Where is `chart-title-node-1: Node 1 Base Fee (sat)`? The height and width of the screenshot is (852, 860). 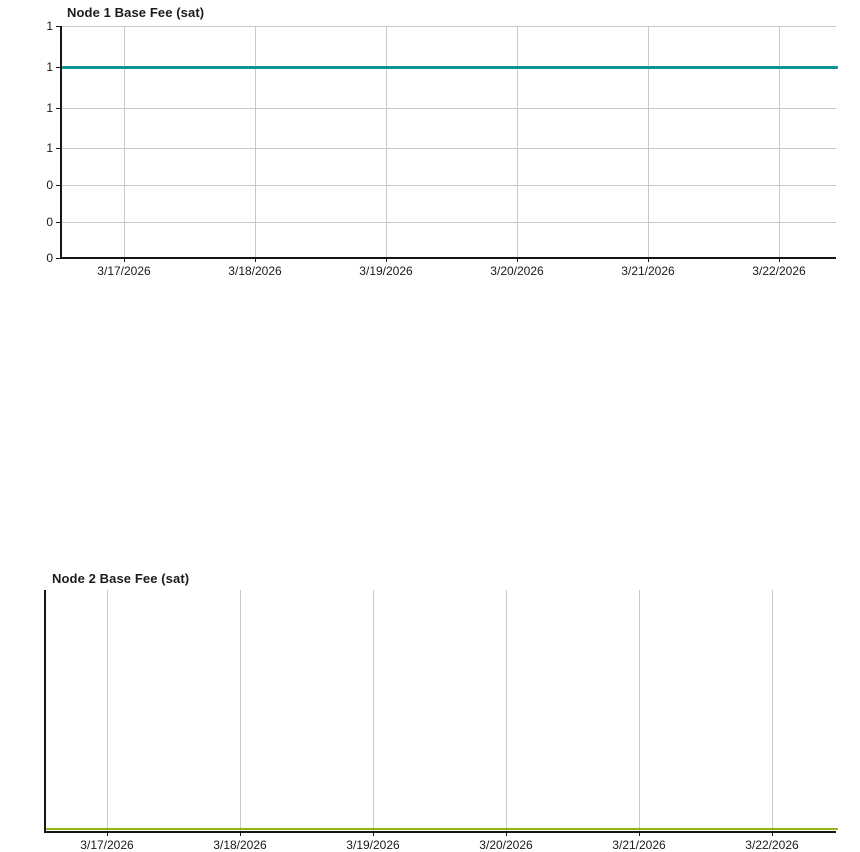 chart-title-node-1: Node 1 Base Fee (sat) is located at coordinates (136, 12).